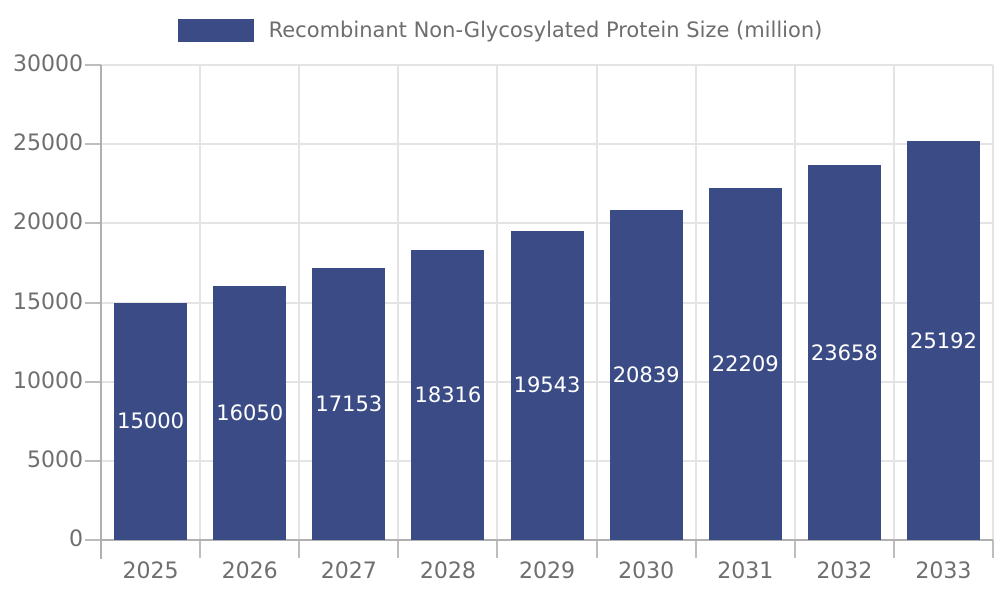  What do you see at coordinates (76, 539) in the screenshot?
I see `y-axis-tick-label: 0` at bounding box center [76, 539].